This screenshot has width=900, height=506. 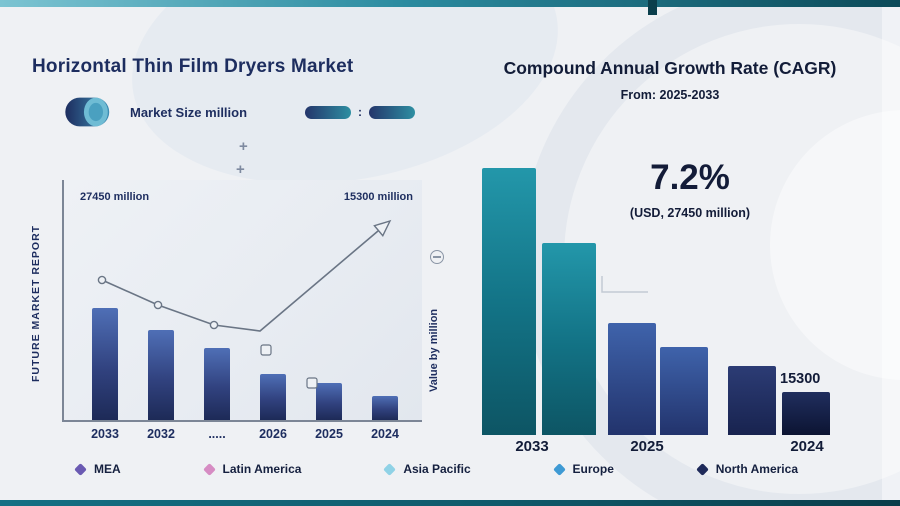 I want to click on cagr-title: Compound Annual Growth Rate (CAGR), so click(x=670, y=68).